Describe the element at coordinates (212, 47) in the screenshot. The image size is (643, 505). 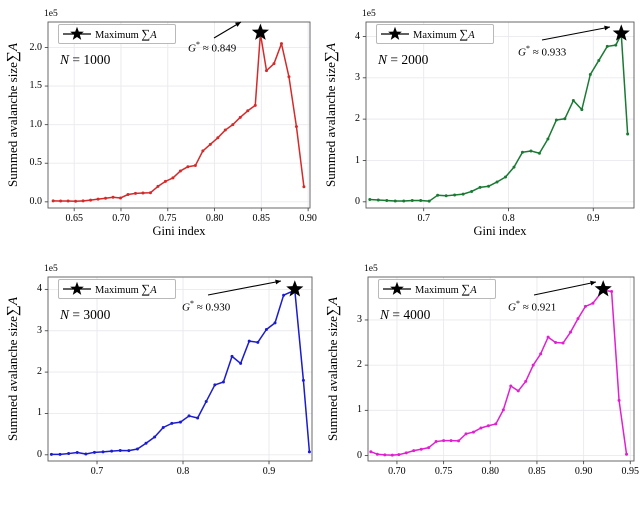
I see `panel-n1000-gstar-annotation: G* ≈ 0.849` at that location.